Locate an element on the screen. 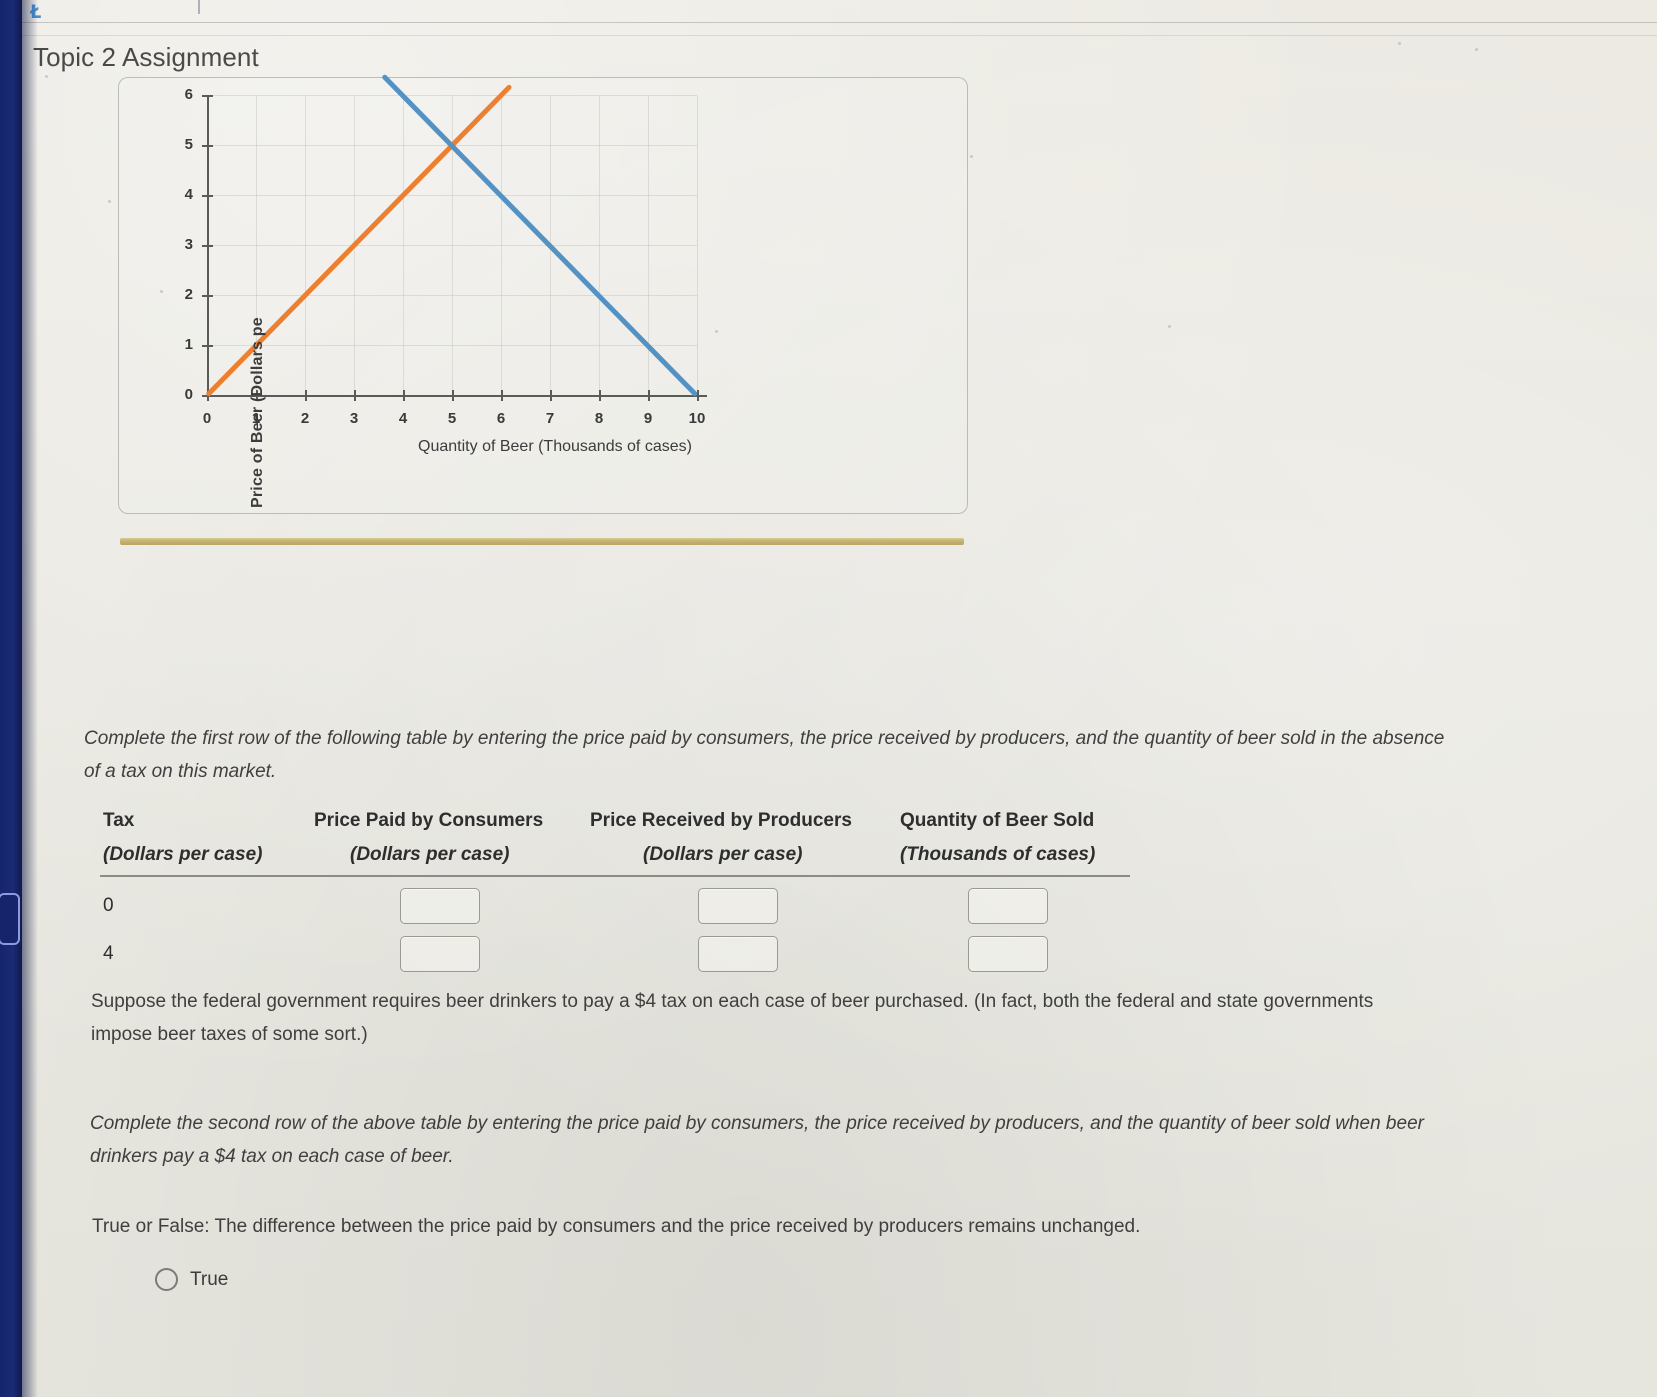 This screenshot has width=1657, height=1397. input-price-paid-row0 is located at coordinates (440, 906).